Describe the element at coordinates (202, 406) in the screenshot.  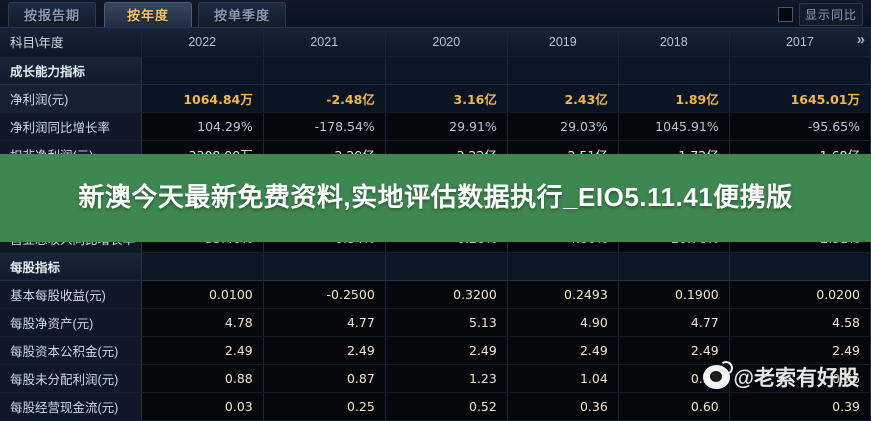
I see `cell: 0.03` at that location.